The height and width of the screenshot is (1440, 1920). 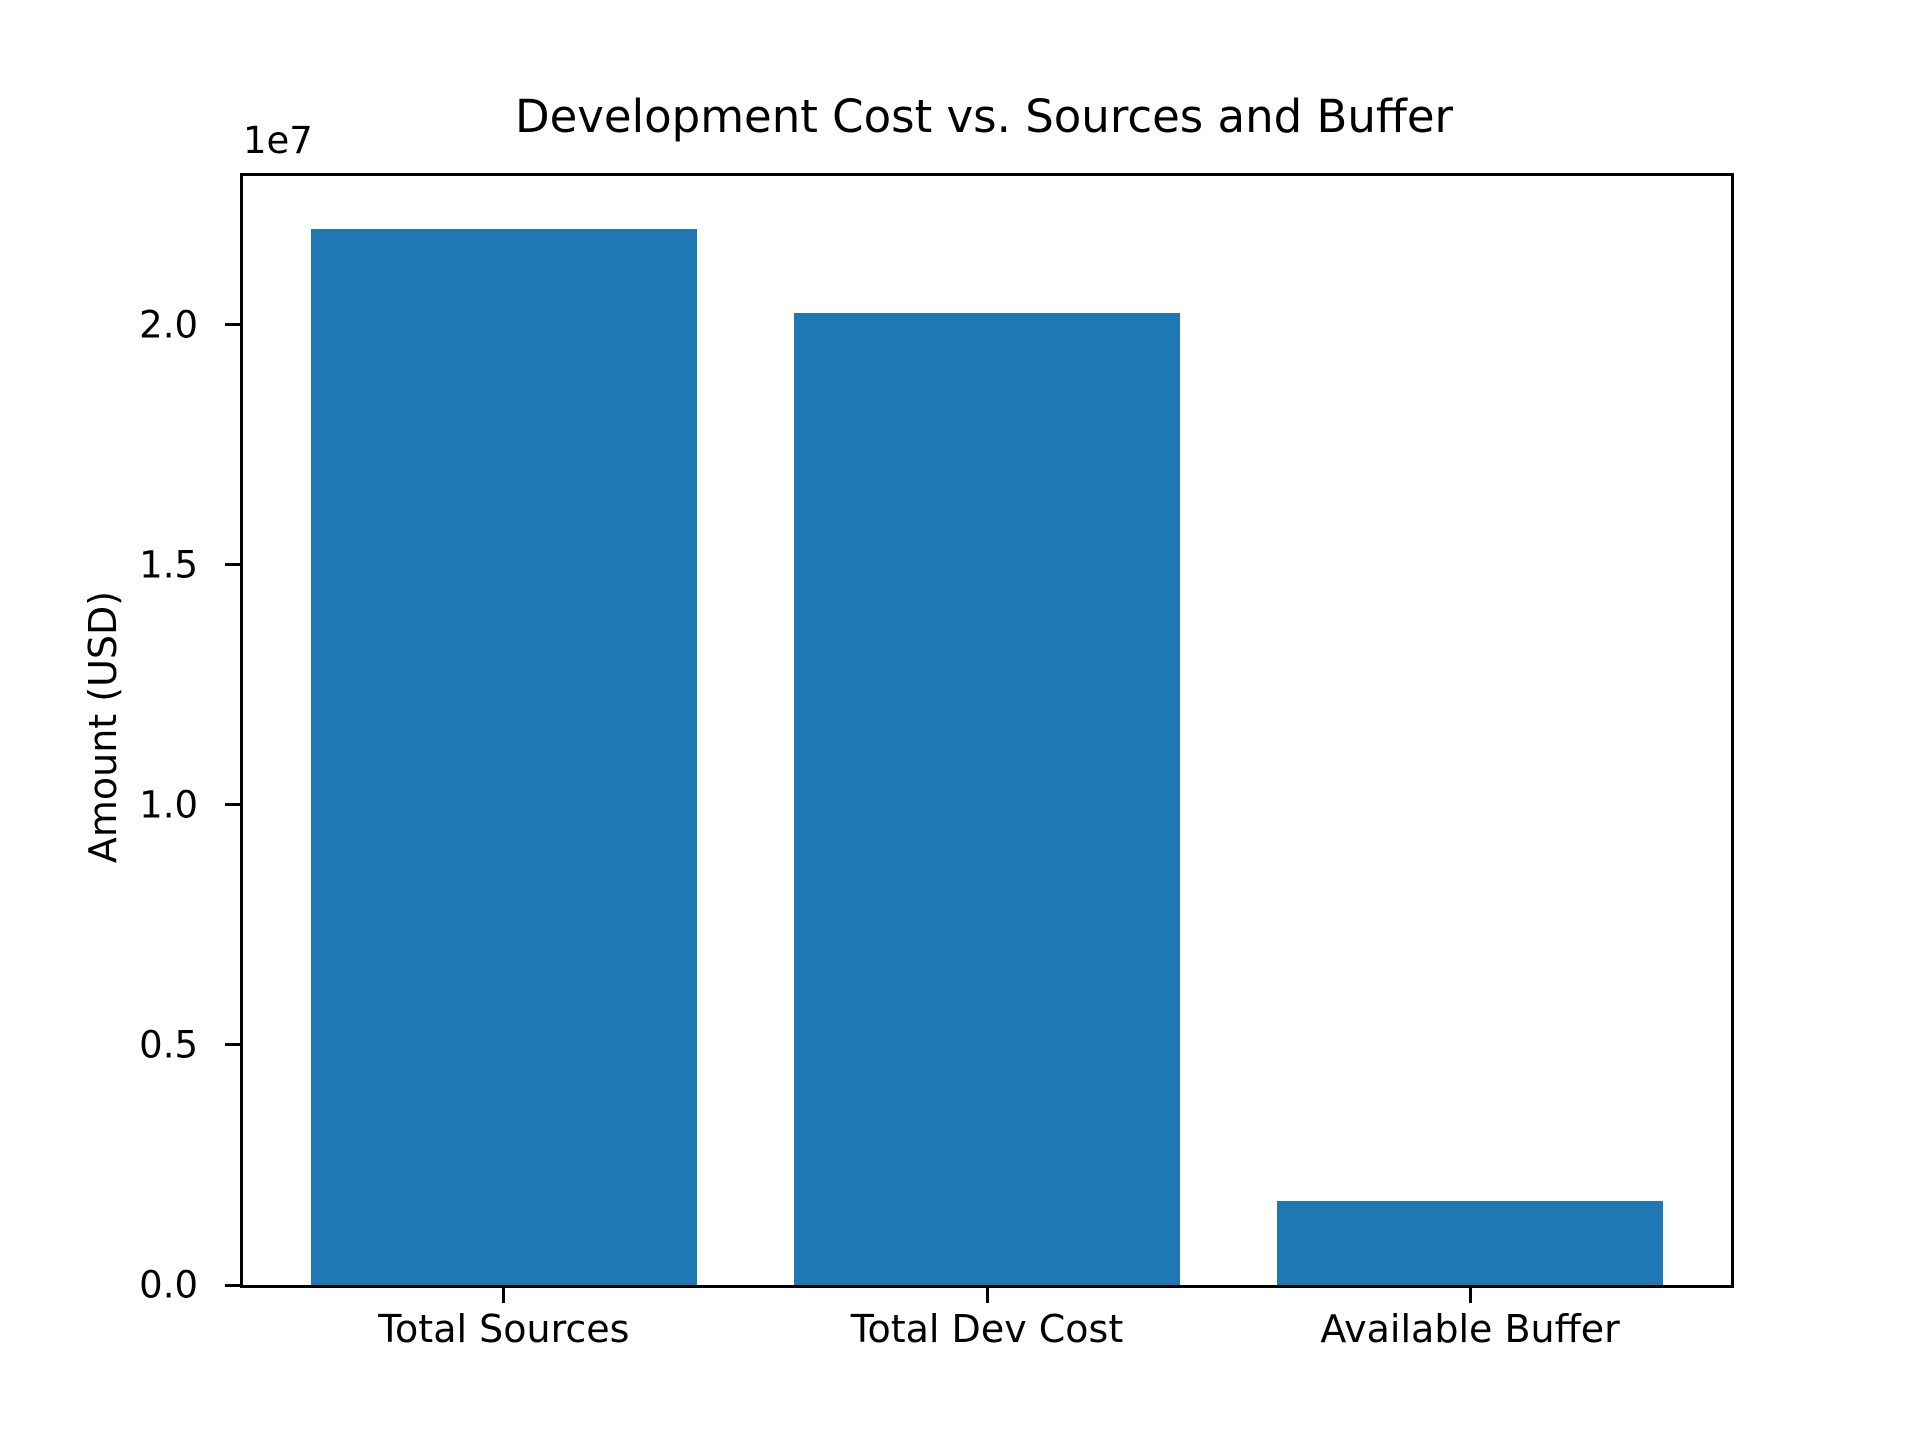 I want to click on x-tick-label-total-sources: Total Sources, so click(x=504, y=1329).